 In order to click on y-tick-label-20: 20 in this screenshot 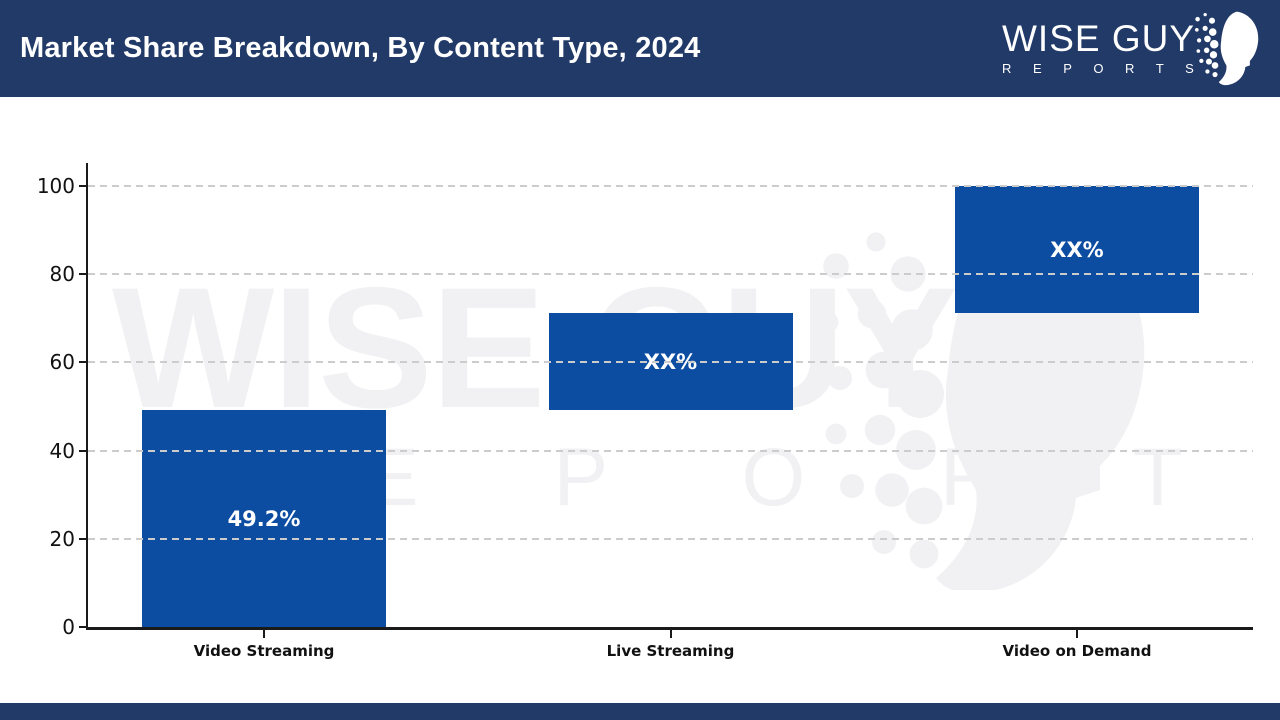, I will do `click(62, 538)`.